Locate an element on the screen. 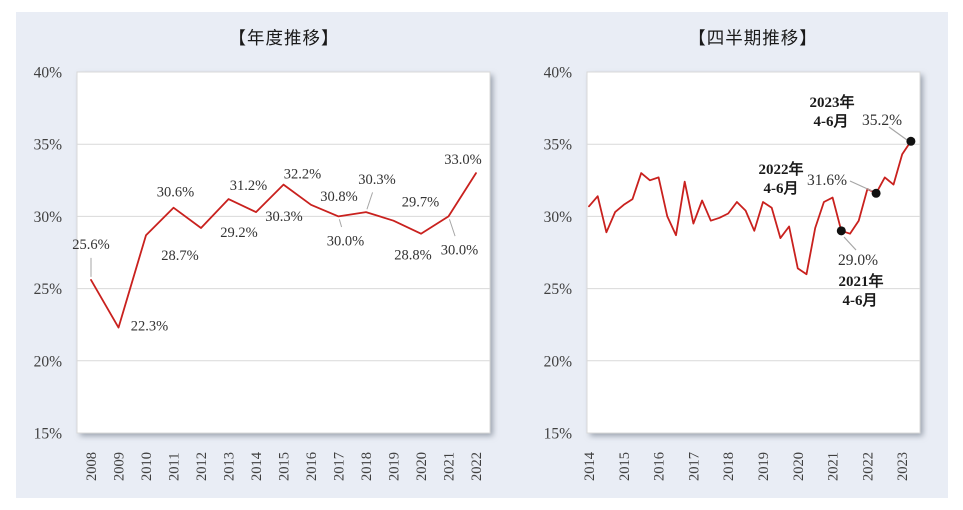  annotation-year-label: 2021年 is located at coordinates (860, 281).